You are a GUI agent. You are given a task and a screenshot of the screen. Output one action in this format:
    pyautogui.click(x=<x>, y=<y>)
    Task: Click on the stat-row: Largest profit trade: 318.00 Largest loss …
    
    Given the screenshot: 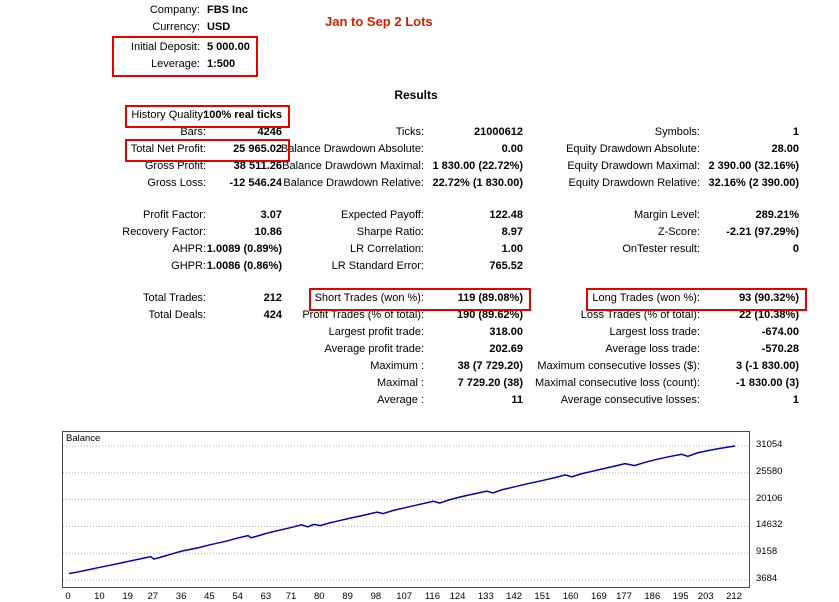 What is the action you would take?
    pyautogui.click(x=402, y=332)
    